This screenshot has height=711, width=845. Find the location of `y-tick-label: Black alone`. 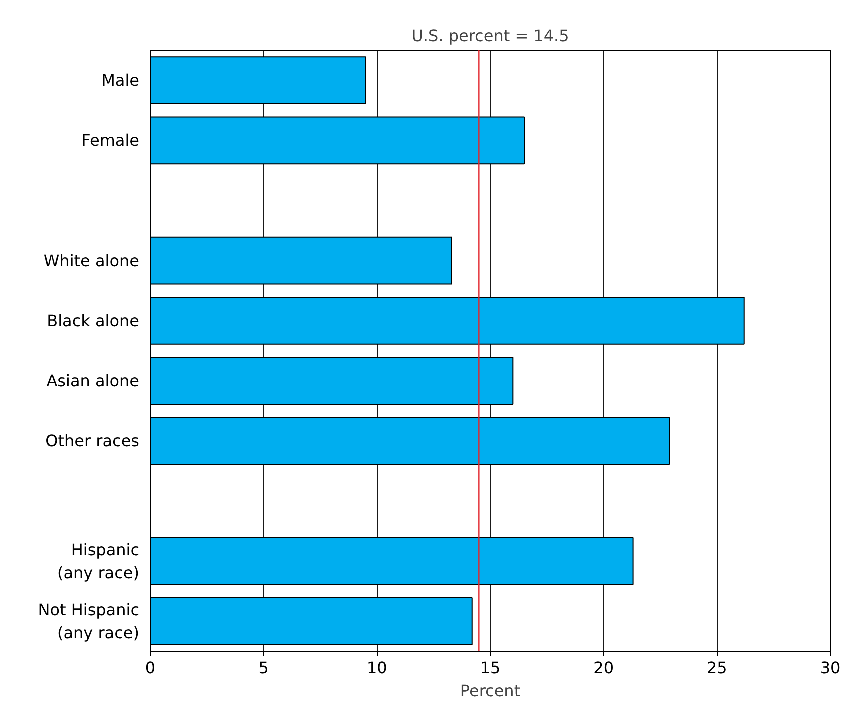

y-tick-label: Black alone is located at coordinates (93, 320).